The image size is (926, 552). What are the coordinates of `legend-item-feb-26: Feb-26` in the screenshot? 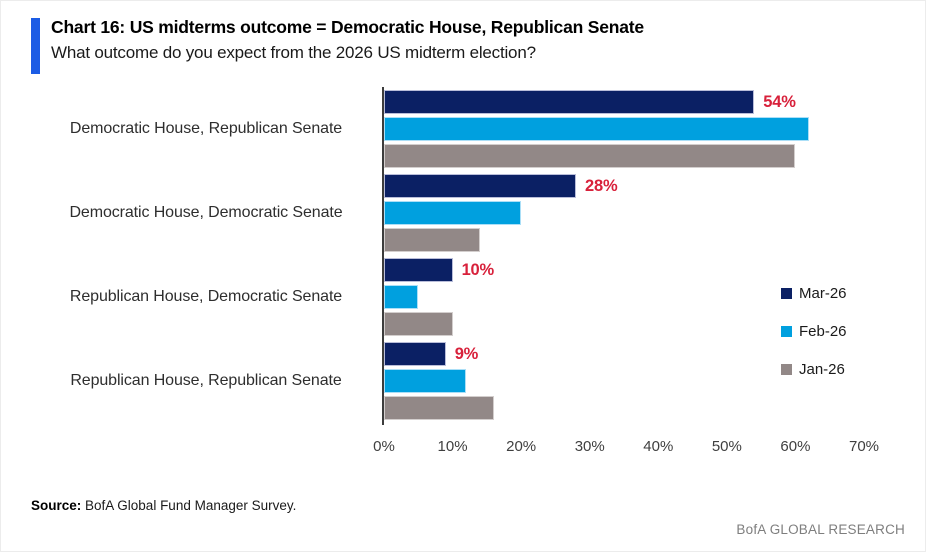 It's located at (814, 331).